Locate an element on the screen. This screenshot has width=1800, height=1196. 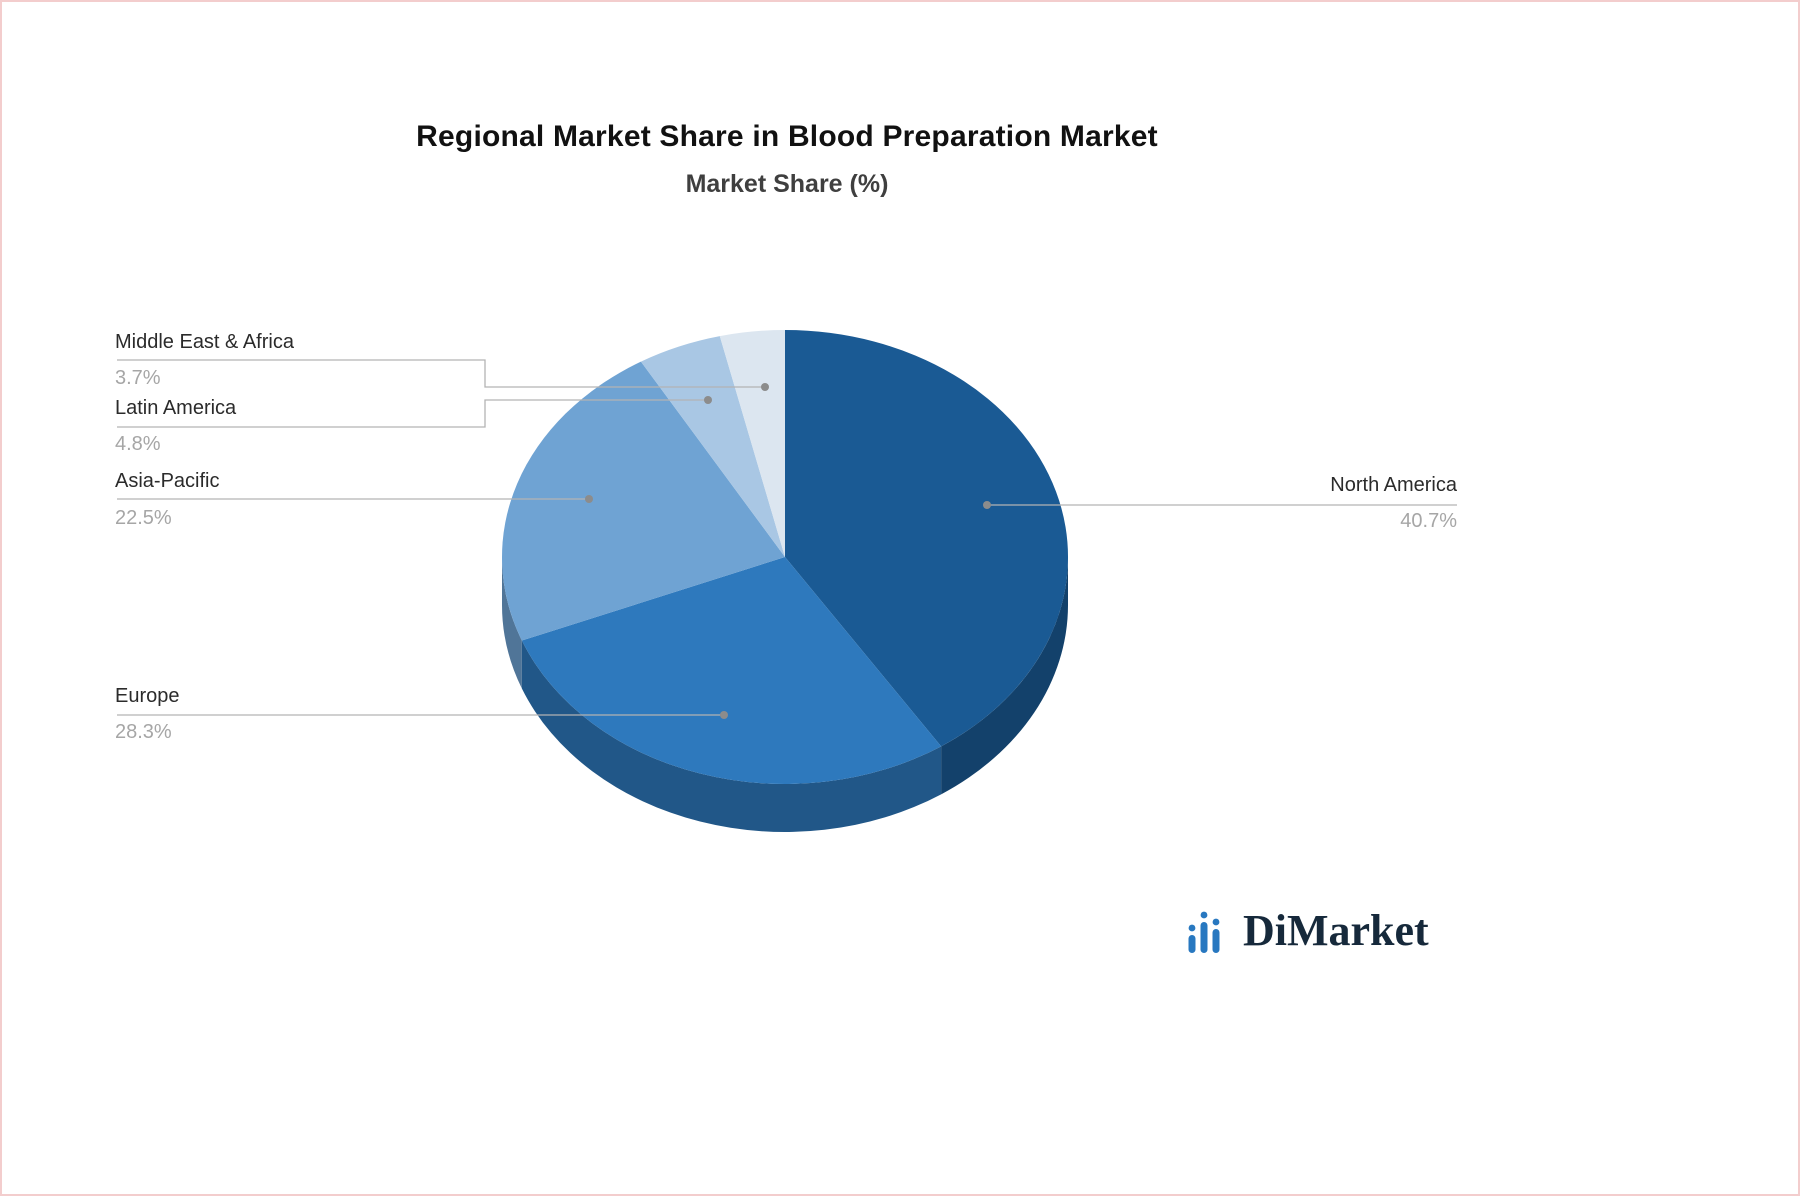
slice-value-europe: 28.3% is located at coordinates (143, 732).